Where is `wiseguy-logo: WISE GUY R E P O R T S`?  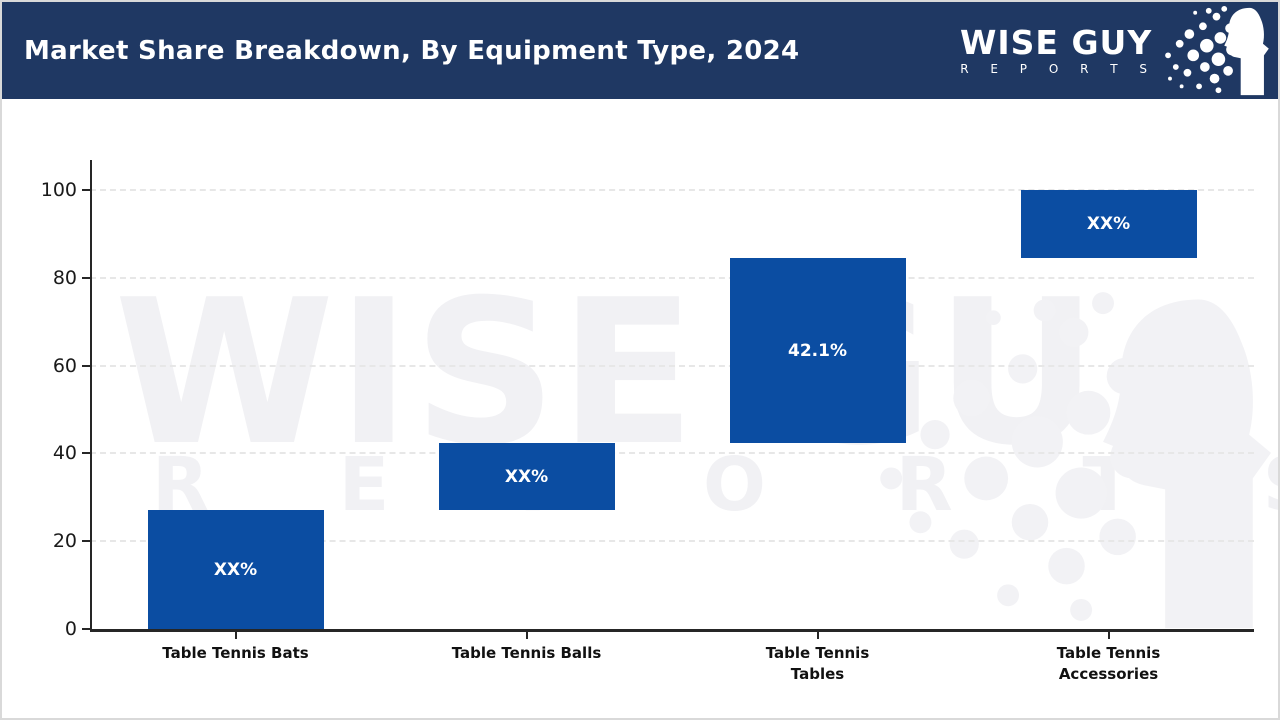
wiseguy-logo: WISE GUY R E P O R T S is located at coordinates (1117, 51).